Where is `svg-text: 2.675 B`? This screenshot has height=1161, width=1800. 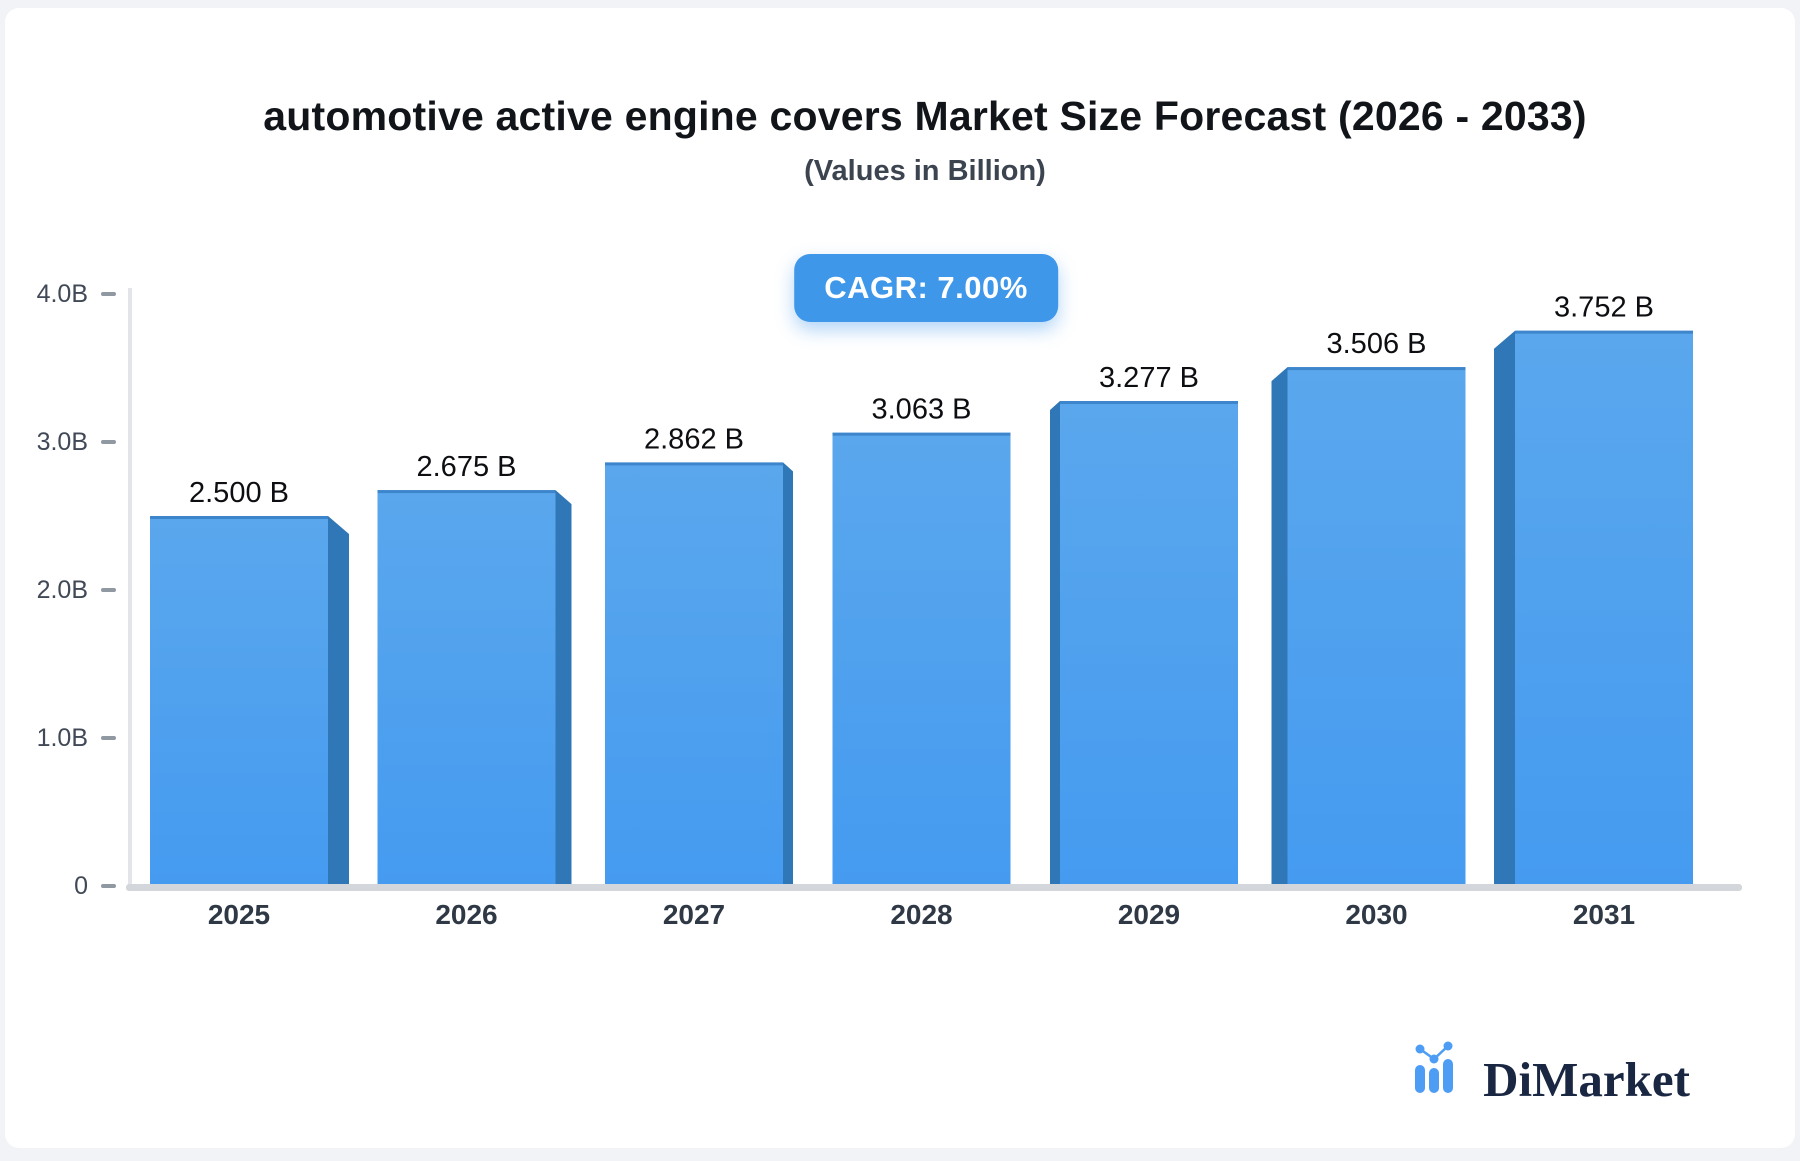 svg-text: 2.675 B is located at coordinates (467, 467).